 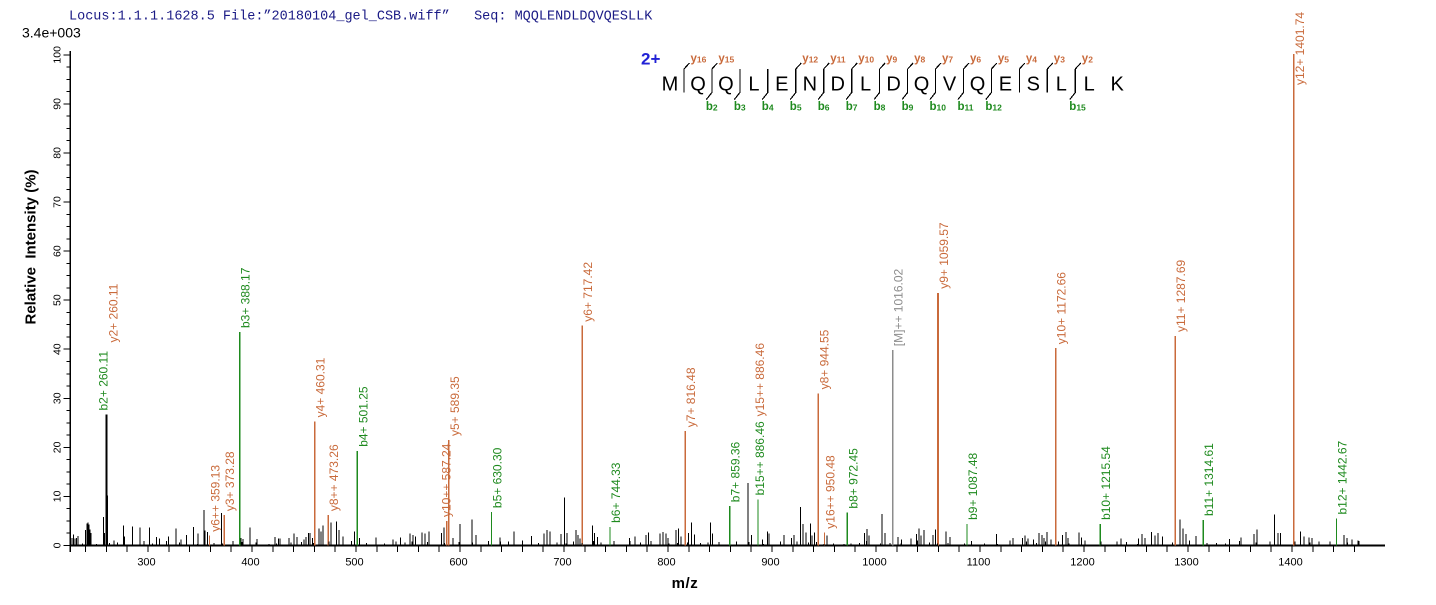 What do you see at coordinates (1033, 85) in the screenshot?
I see `svg-text: S` at bounding box center [1033, 85].